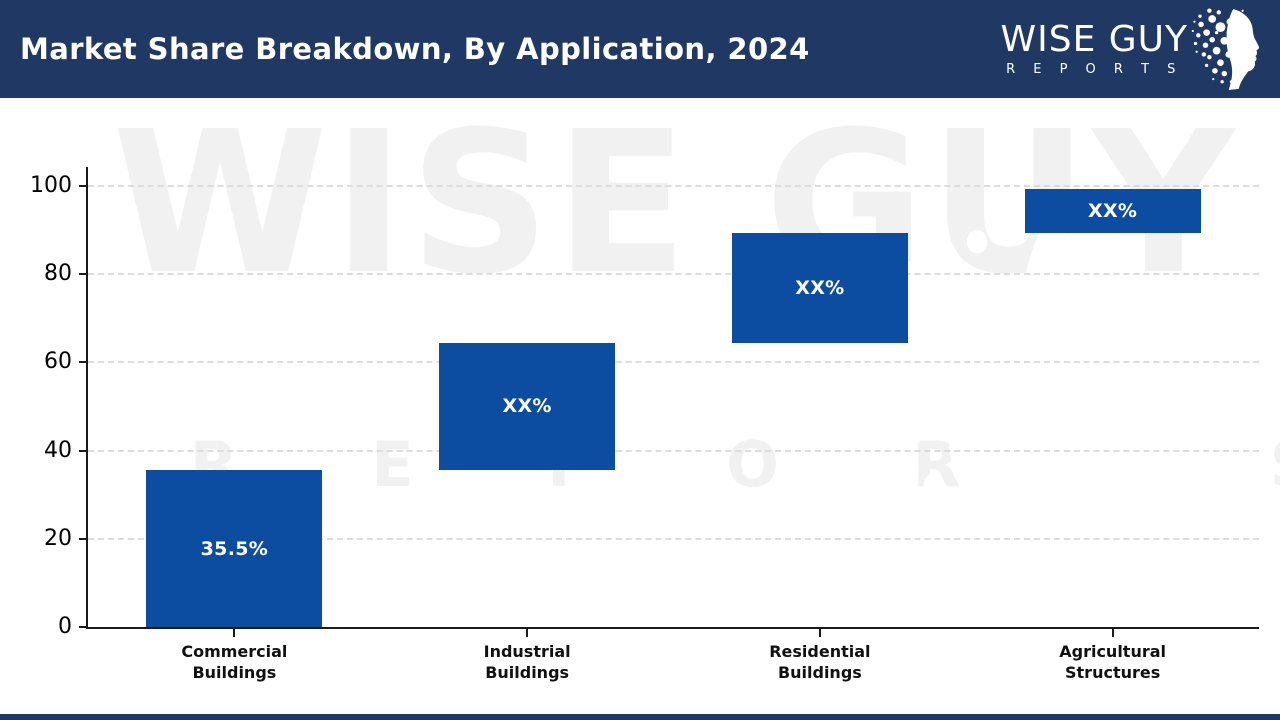 The height and width of the screenshot is (720, 1280). Describe the element at coordinates (234, 662) in the screenshot. I see `x-category-label: Commercial Buildings` at that location.